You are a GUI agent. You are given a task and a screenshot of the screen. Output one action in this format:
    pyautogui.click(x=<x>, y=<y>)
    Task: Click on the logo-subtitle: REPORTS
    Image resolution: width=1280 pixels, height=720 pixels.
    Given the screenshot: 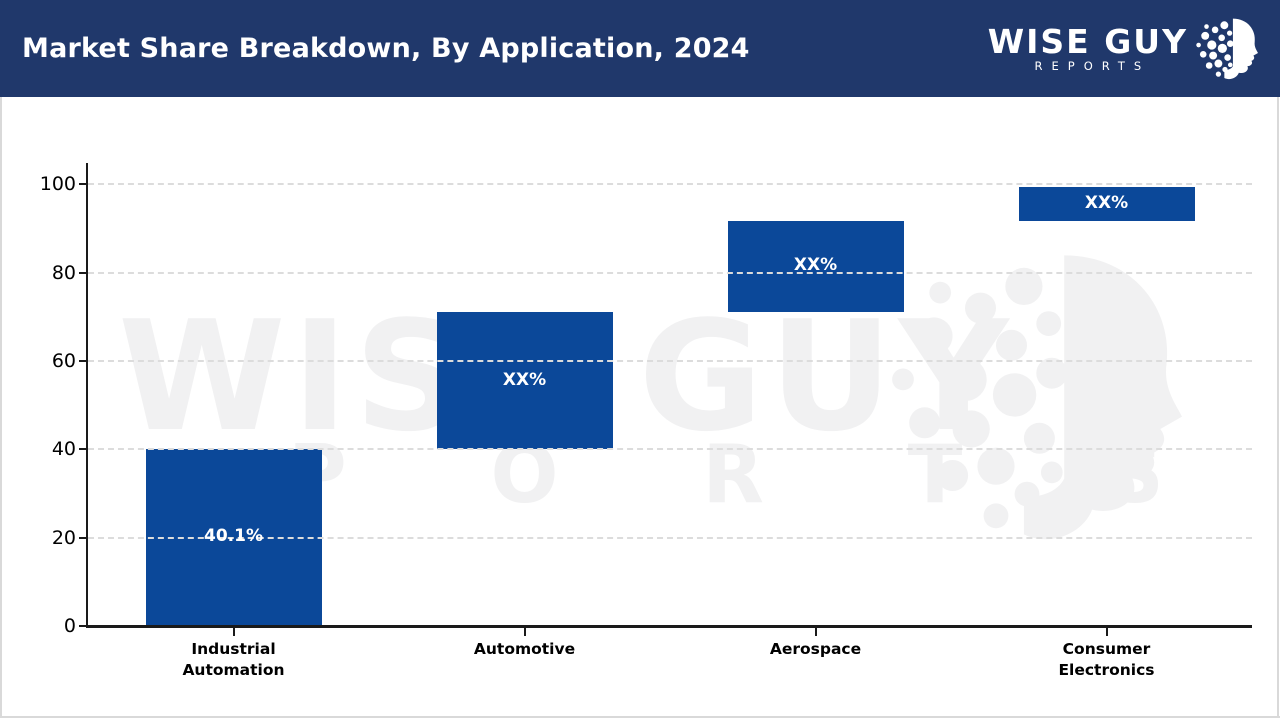 What is the action you would take?
    pyautogui.click(x=1092, y=65)
    